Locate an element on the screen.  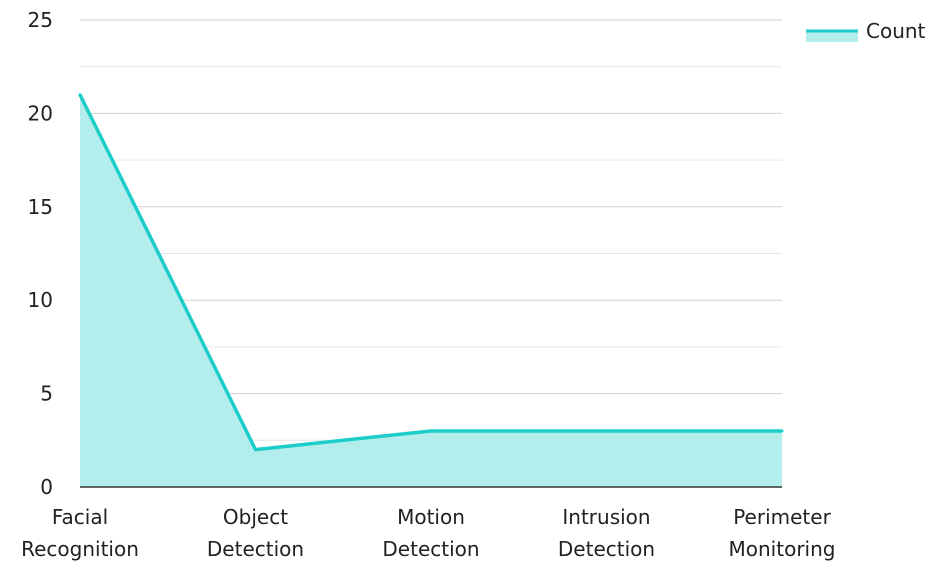
y-tick-label: 0 is located at coordinates (46, 487).